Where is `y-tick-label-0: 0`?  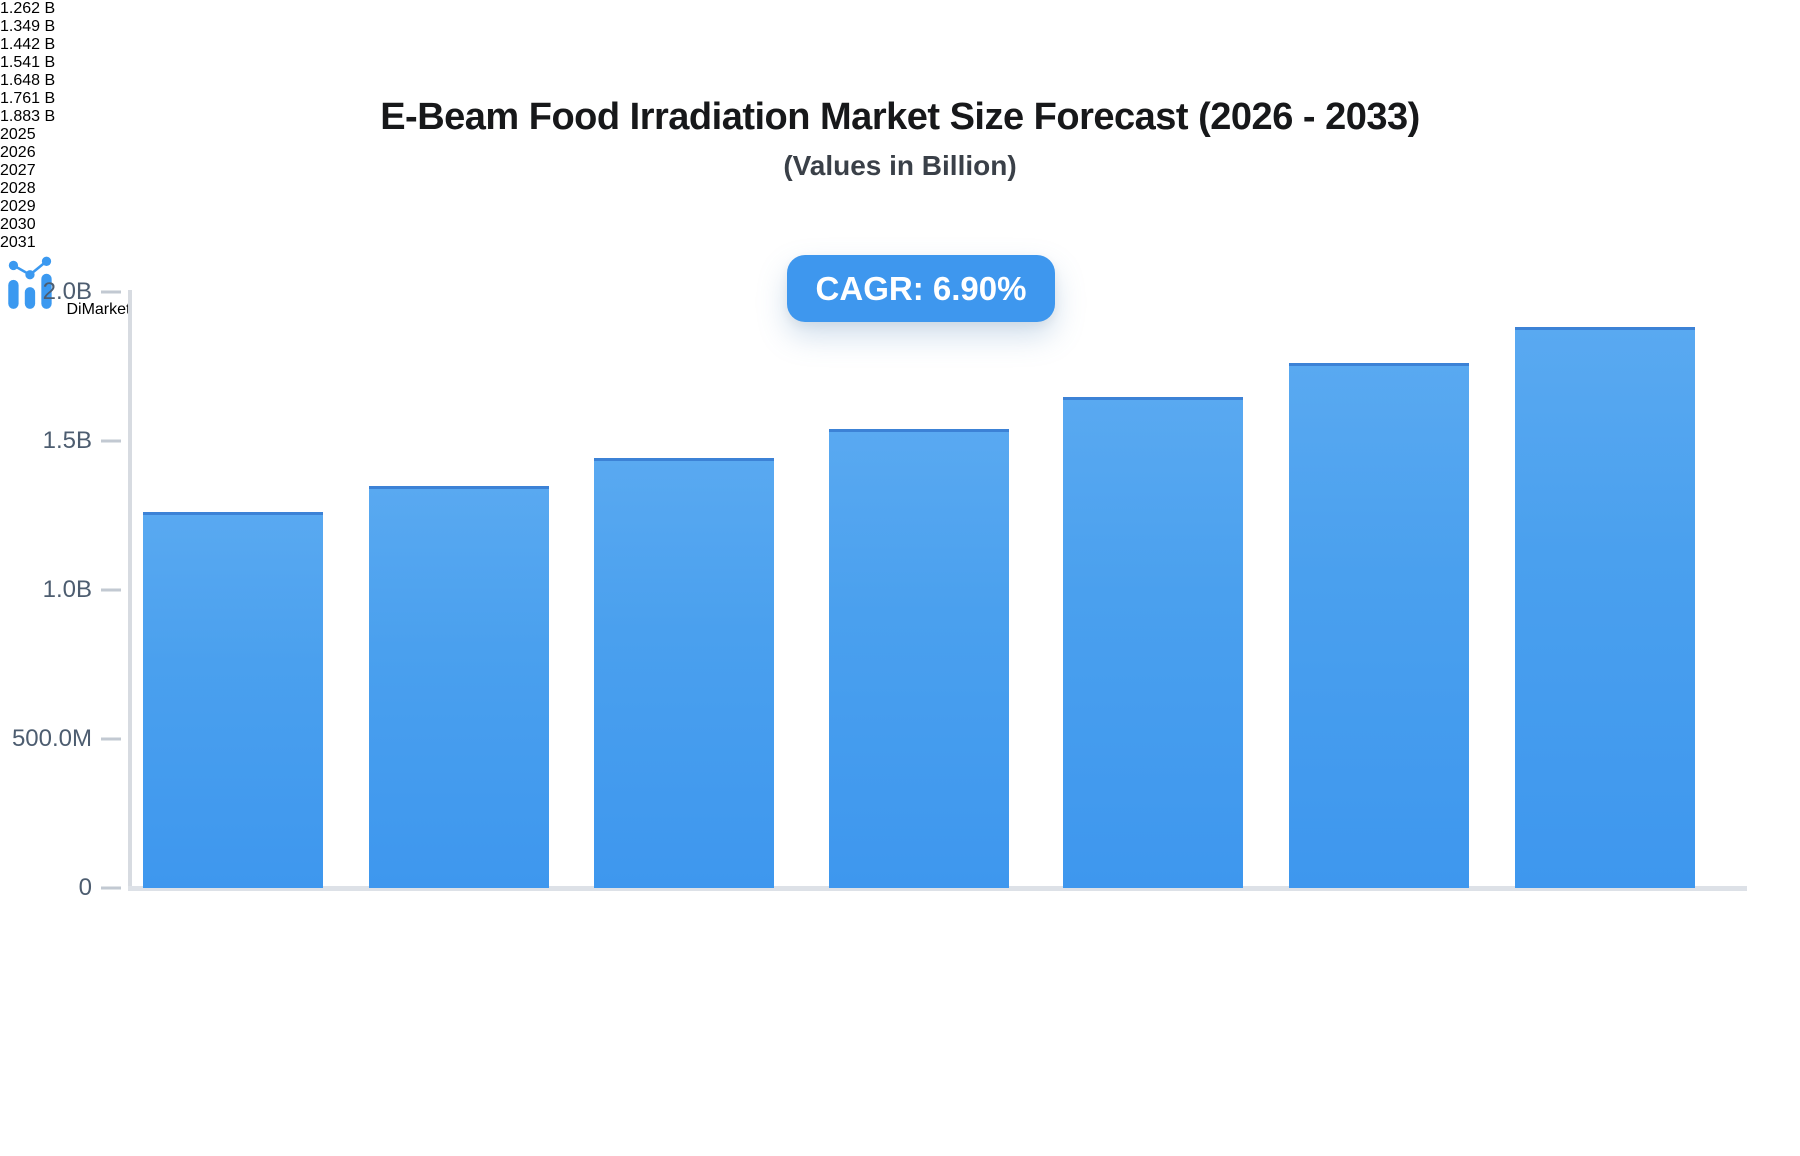
y-tick-label-0: 0 is located at coordinates (85, 887).